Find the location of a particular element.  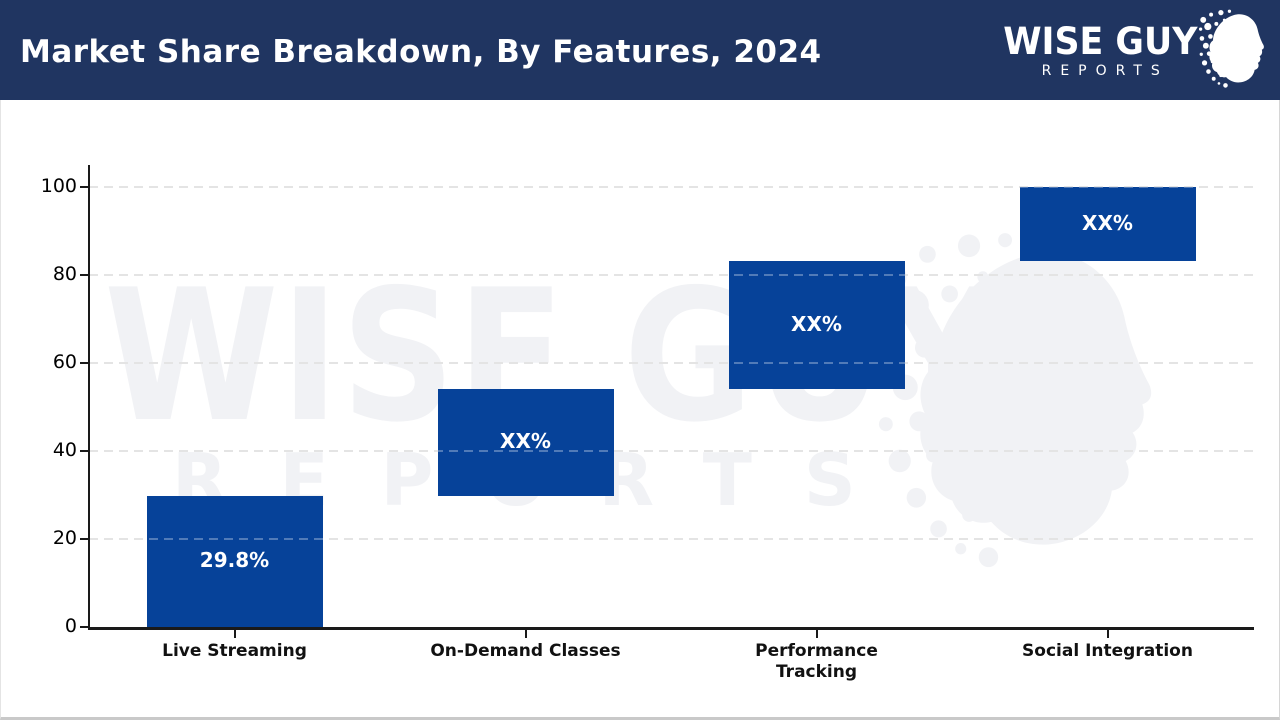

brand-logo: WISE GUY REPORTS is located at coordinates (1133, 51).